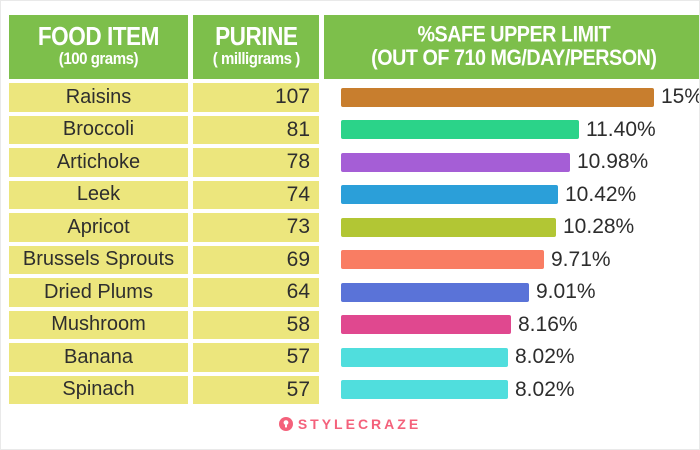 This screenshot has height=450, width=700. What do you see at coordinates (98, 194) in the screenshot?
I see `food-name-cell: Leek` at bounding box center [98, 194].